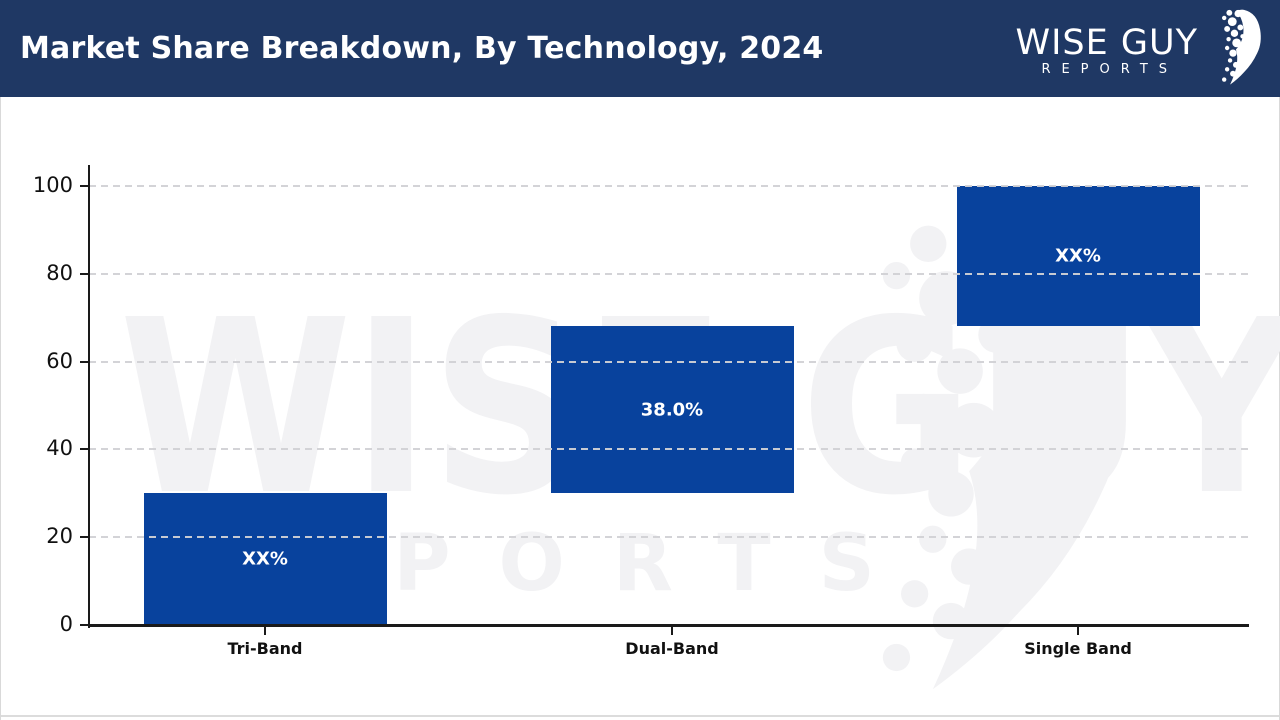 The width and height of the screenshot is (1280, 720). Describe the element at coordinates (1078, 648) in the screenshot. I see `x-tick-label: Single Band` at that location.